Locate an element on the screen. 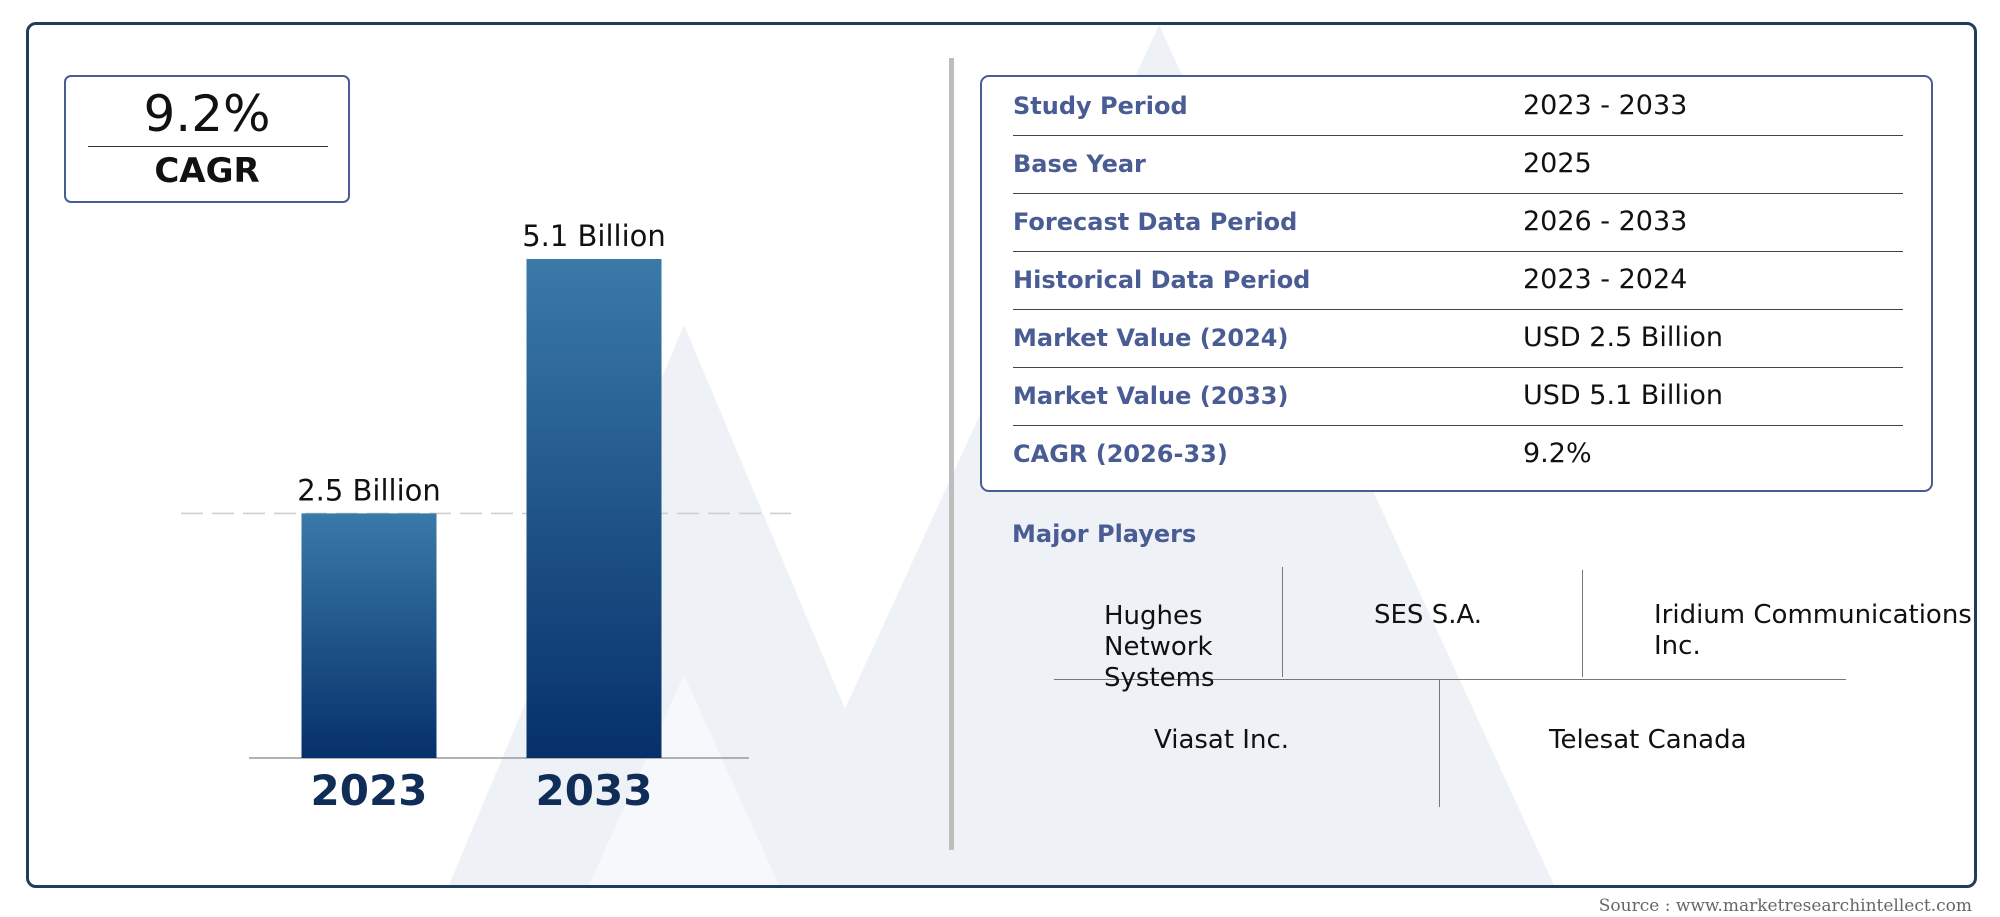  data-label-2033: 5.1 Billion is located at coordinates (594, 236).